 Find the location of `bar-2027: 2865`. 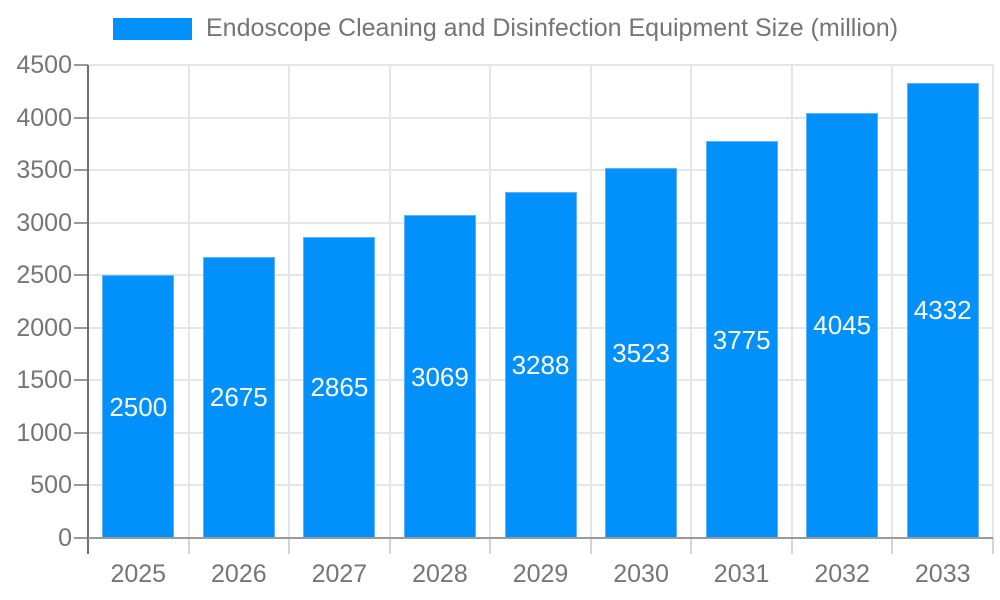

bar-2027: 2865 is located at coordinates (339, 387).